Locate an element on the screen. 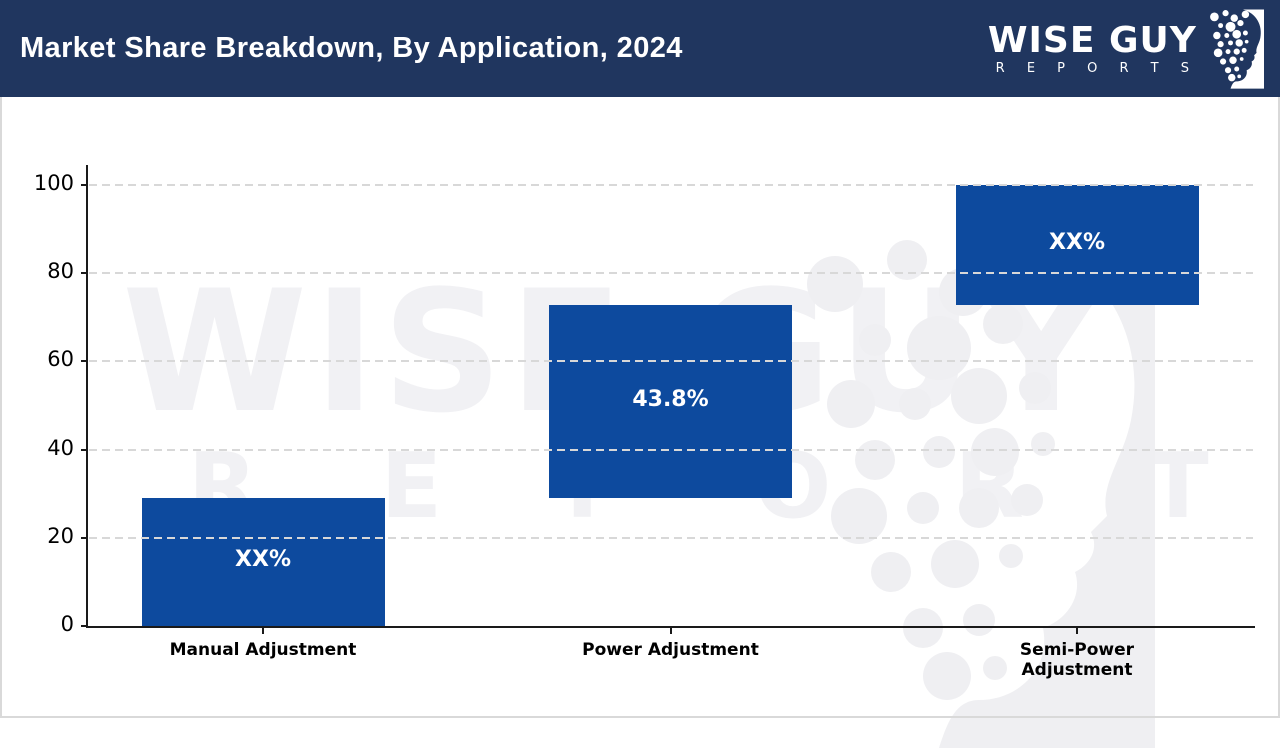 Image resolution: width=1280 pixels, height=748 pixels. wiseguy-head-icon is located at coordinates (1233, 48).